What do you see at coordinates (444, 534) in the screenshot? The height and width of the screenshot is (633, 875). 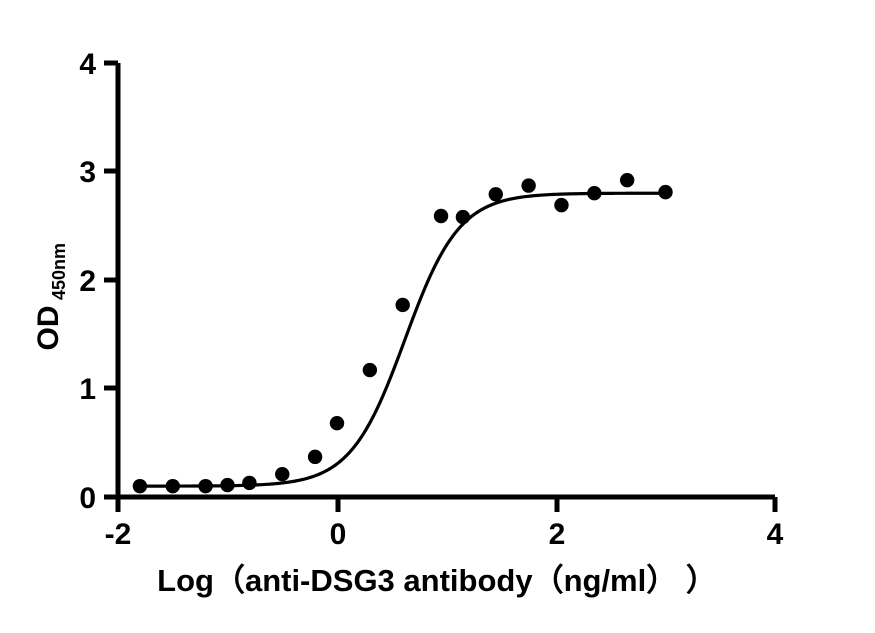 I see `x-tick-labels: -2 0 2 4` at bounding box center [444, 534].